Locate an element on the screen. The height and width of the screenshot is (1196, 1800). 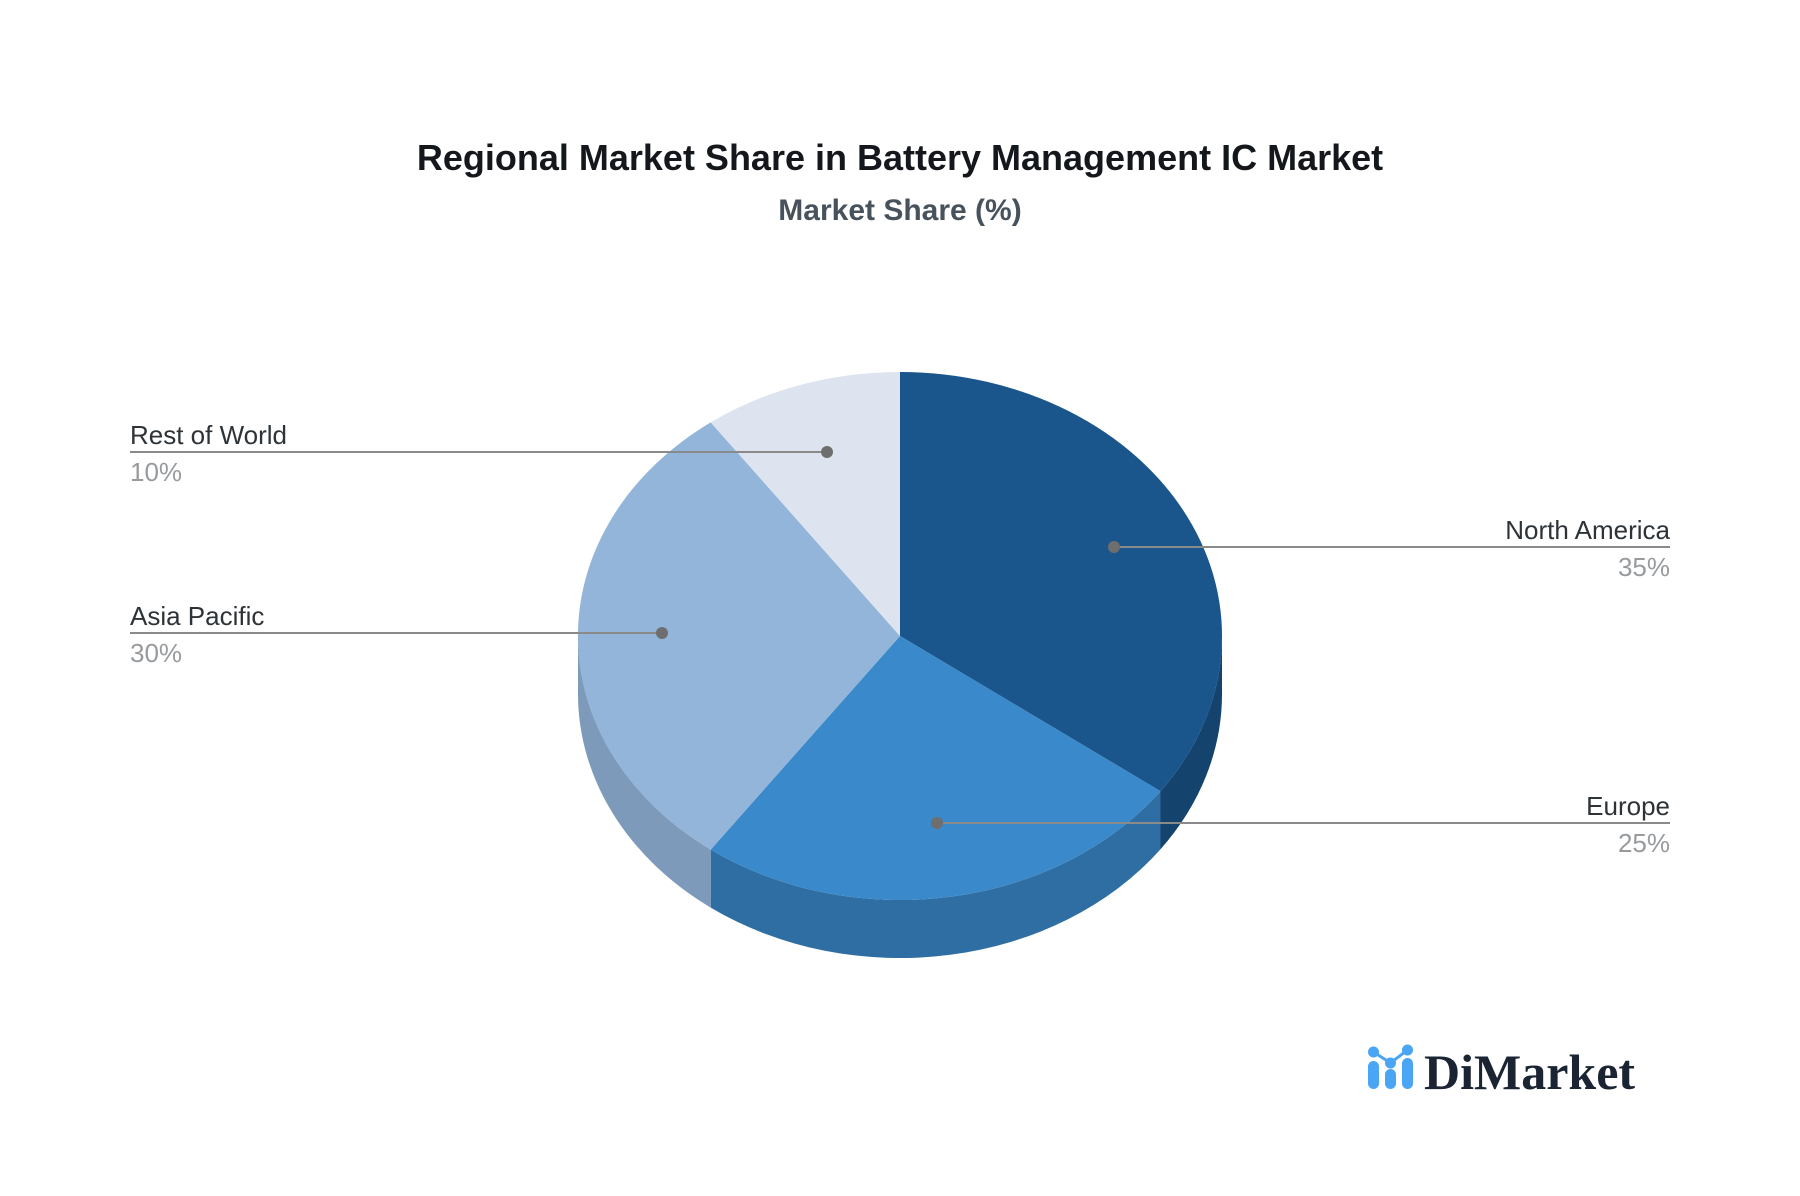
pie-slice-north-america is located at coordinates (1061, 582).